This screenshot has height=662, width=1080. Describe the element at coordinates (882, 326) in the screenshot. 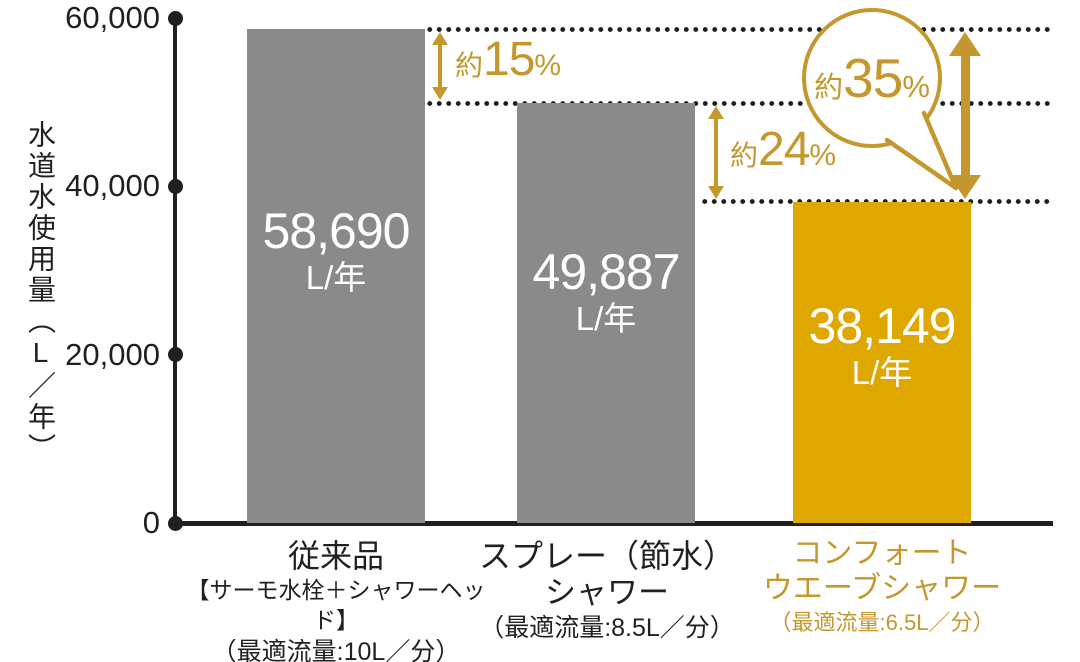

I see `bar-value-number: 38,149` at that location.